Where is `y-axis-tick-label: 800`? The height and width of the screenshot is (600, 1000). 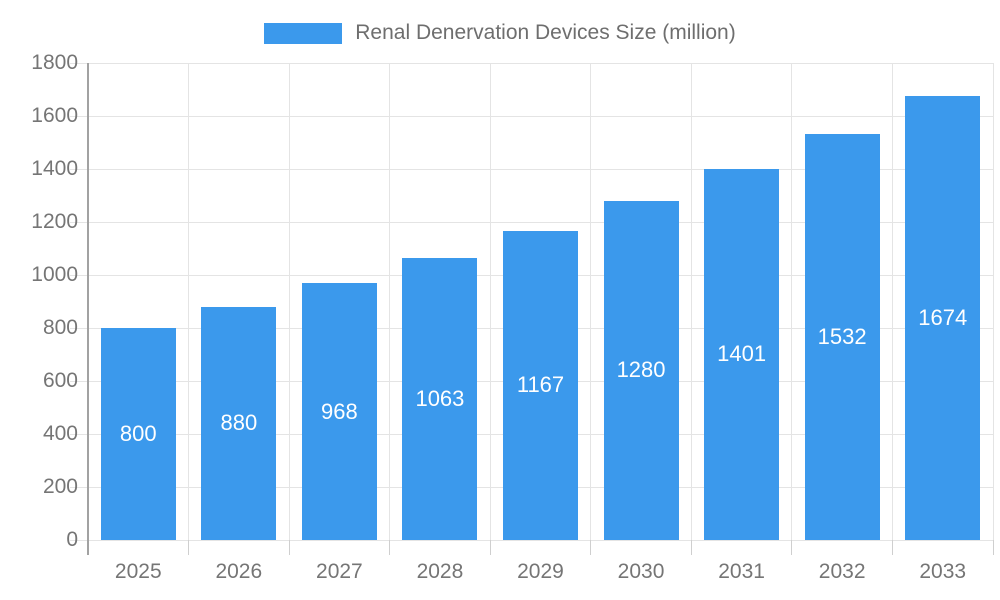 y-axis-tick-label: 800 is located at coordinates (60, 327).